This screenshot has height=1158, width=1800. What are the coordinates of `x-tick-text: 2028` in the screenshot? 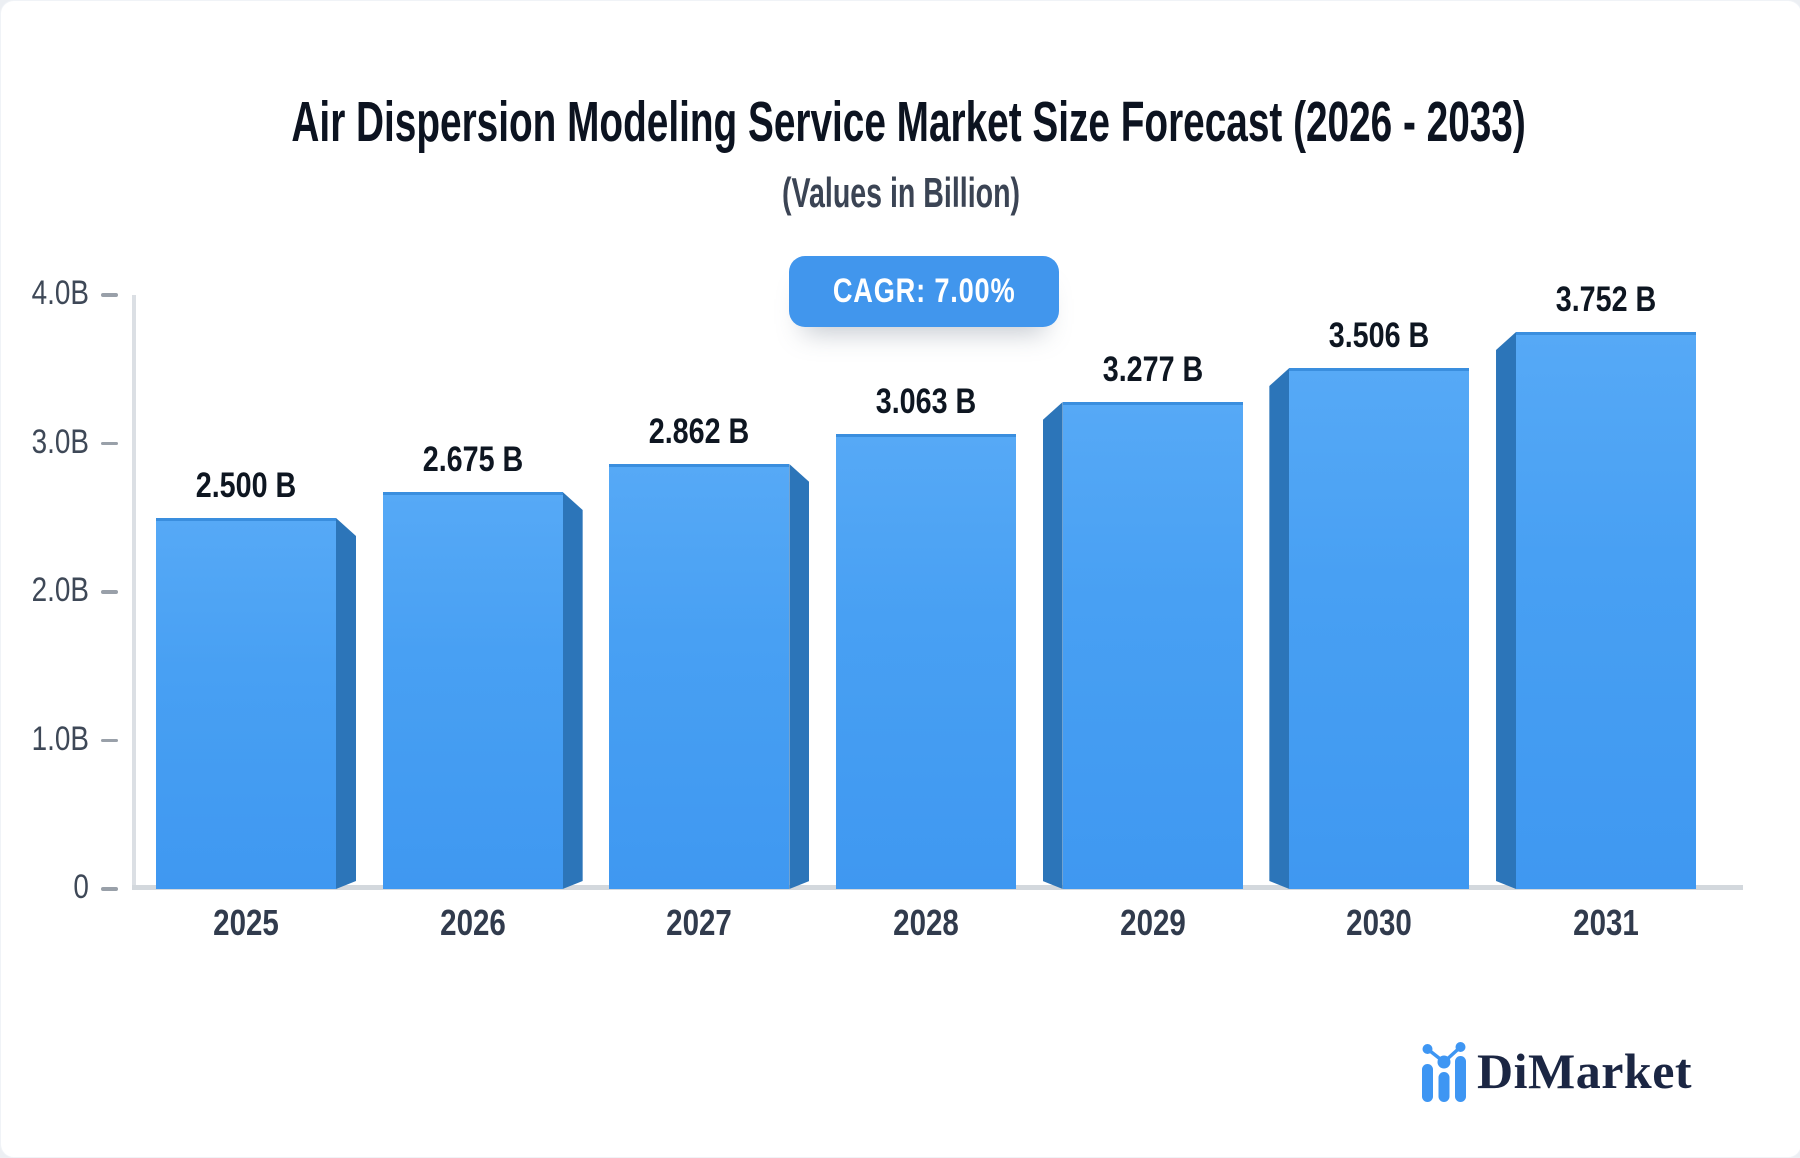 It's located at (926, 922).